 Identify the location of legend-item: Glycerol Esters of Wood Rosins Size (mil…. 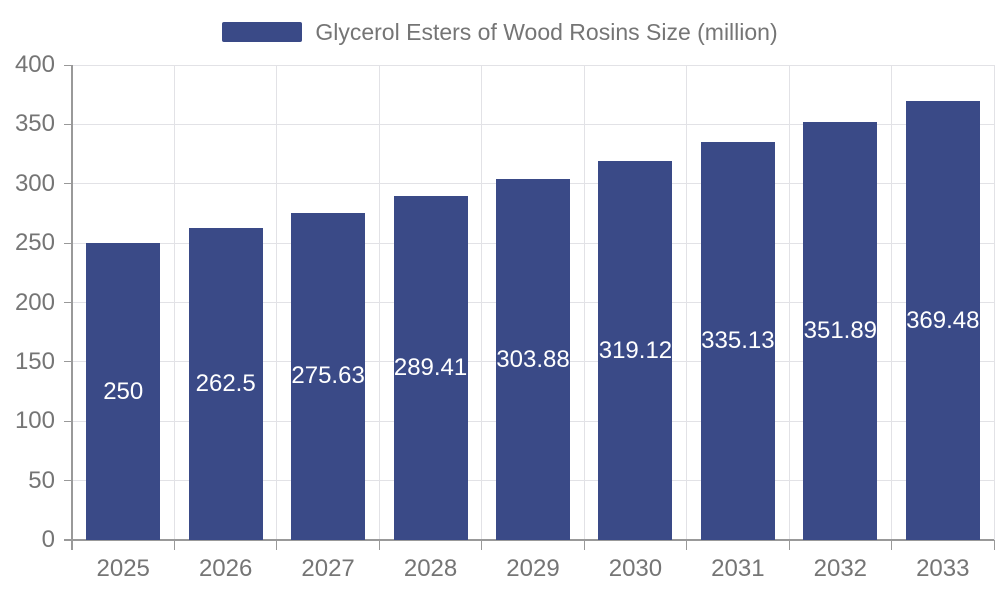
(500, 32).